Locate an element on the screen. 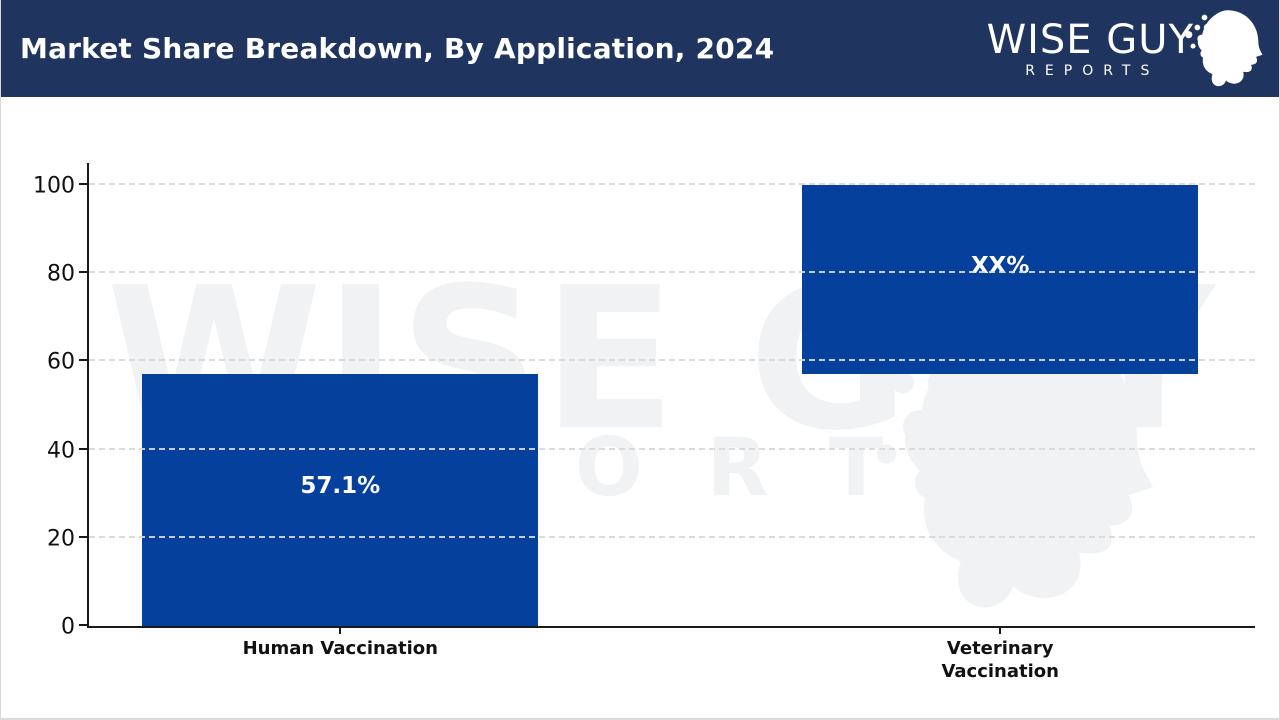 This screenshot has width=1280, height=720. x-category-label-line: Human Vaccination is located at coordinates (340, 648).